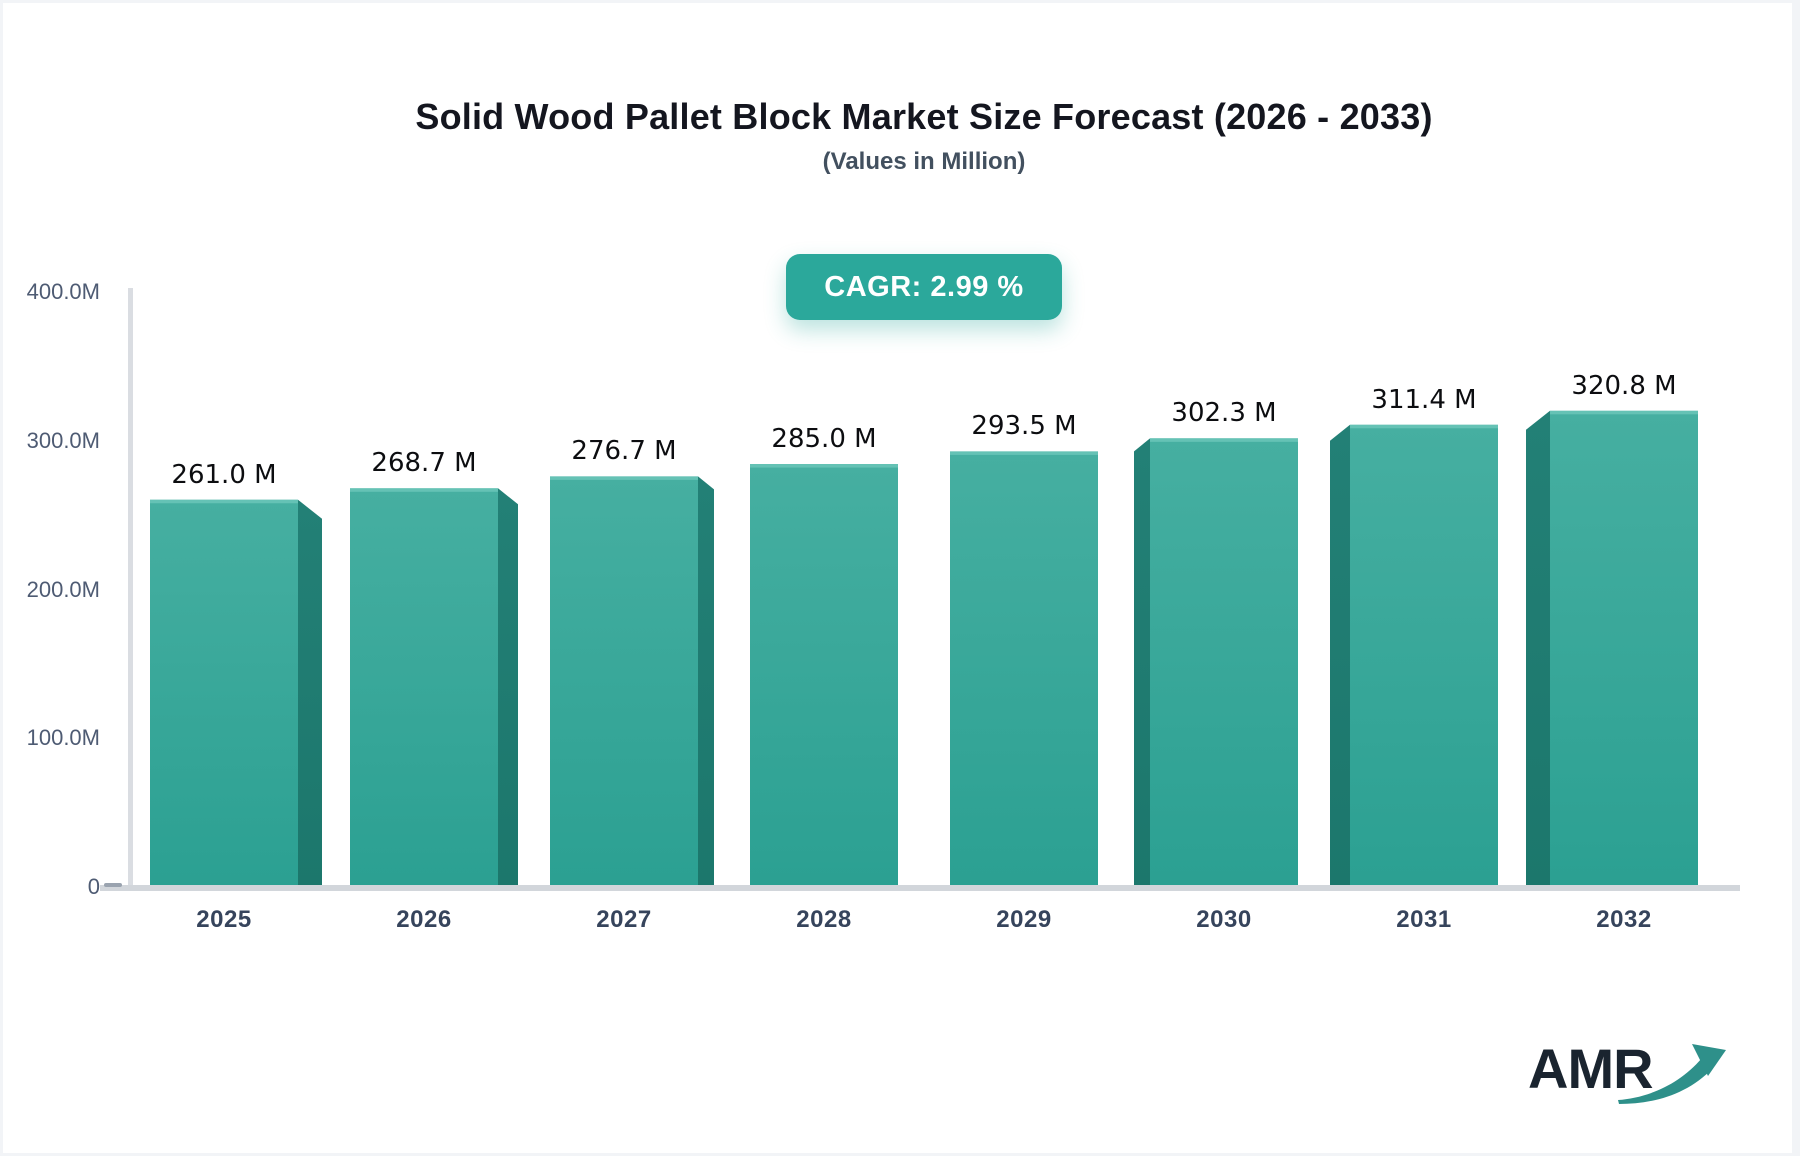  I want to click on y-axis-line, so click(130, 588).